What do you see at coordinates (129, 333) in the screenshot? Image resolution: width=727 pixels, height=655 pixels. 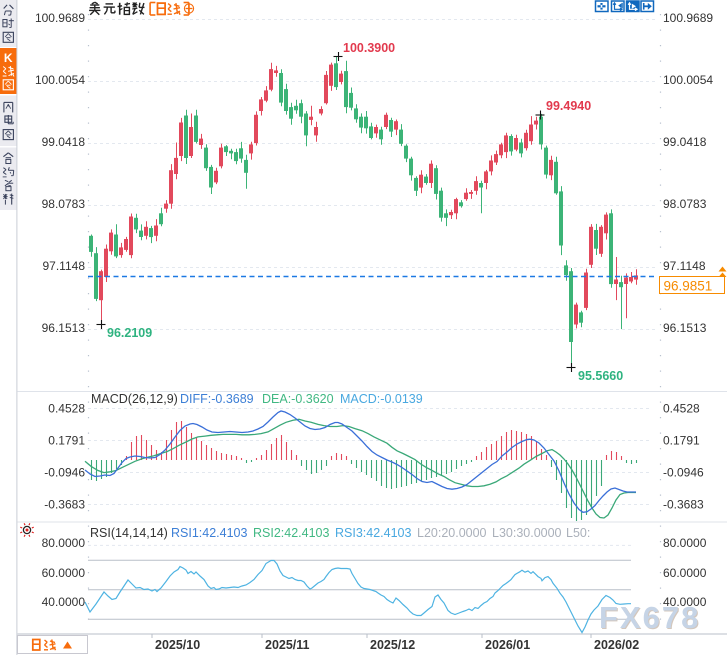 I see `svg-text: 96.2109` at bounding box center [129, 333].